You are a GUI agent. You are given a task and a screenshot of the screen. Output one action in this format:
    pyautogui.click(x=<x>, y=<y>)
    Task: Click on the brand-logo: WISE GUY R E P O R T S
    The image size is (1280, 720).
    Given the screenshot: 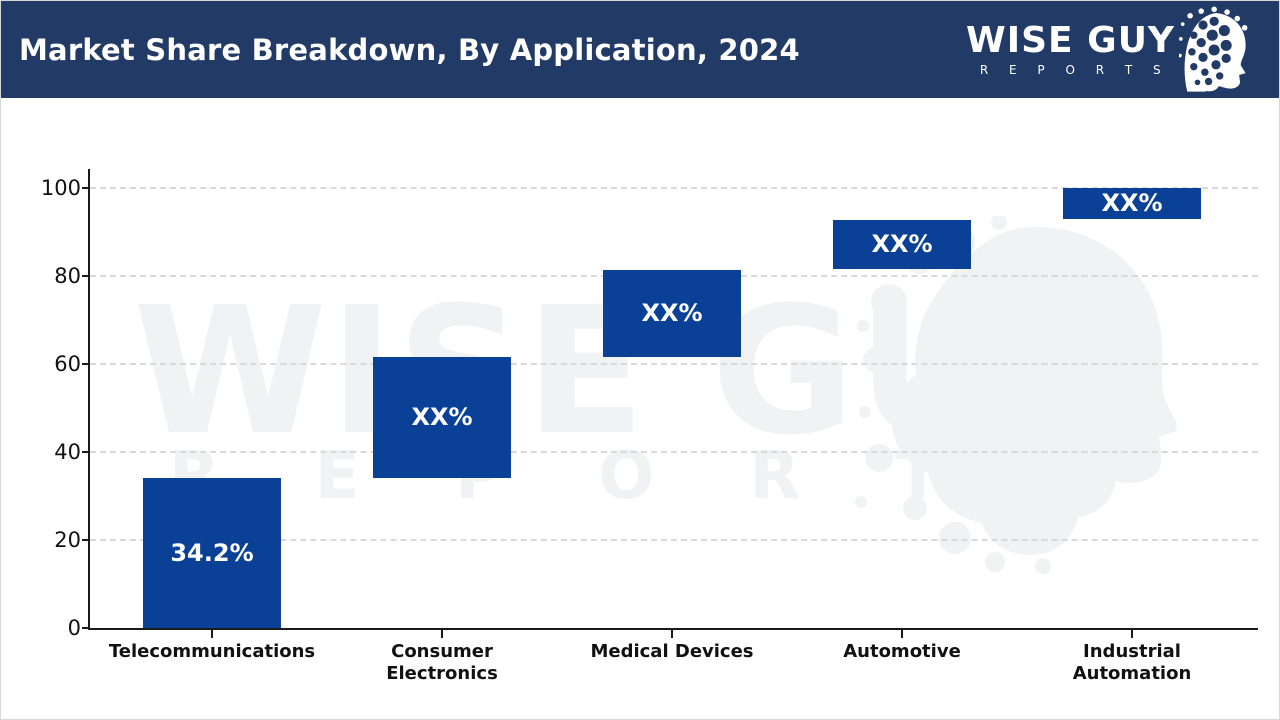 What is the action you would take?
    pyautogui.click(x=1109, y=50)
    